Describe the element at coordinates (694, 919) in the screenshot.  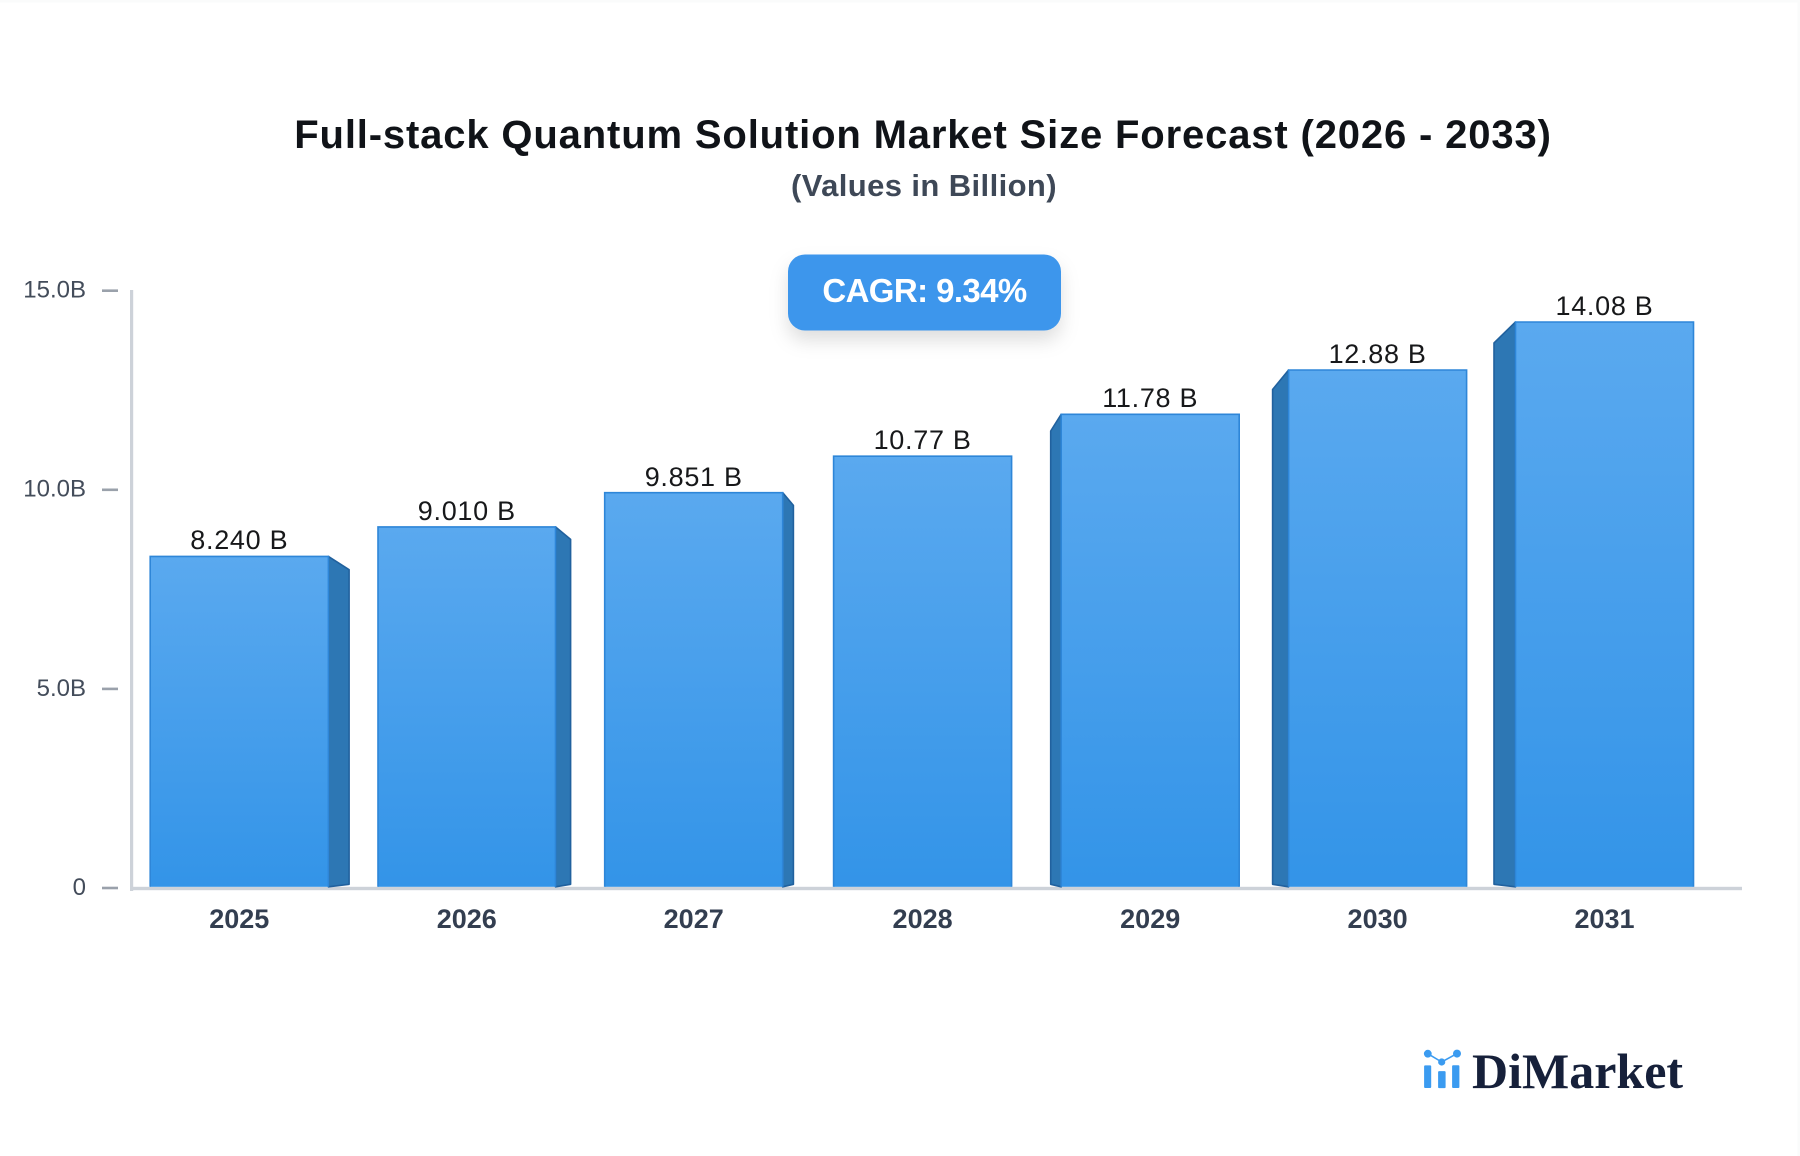
I see `svg-text: 2027` at that location.